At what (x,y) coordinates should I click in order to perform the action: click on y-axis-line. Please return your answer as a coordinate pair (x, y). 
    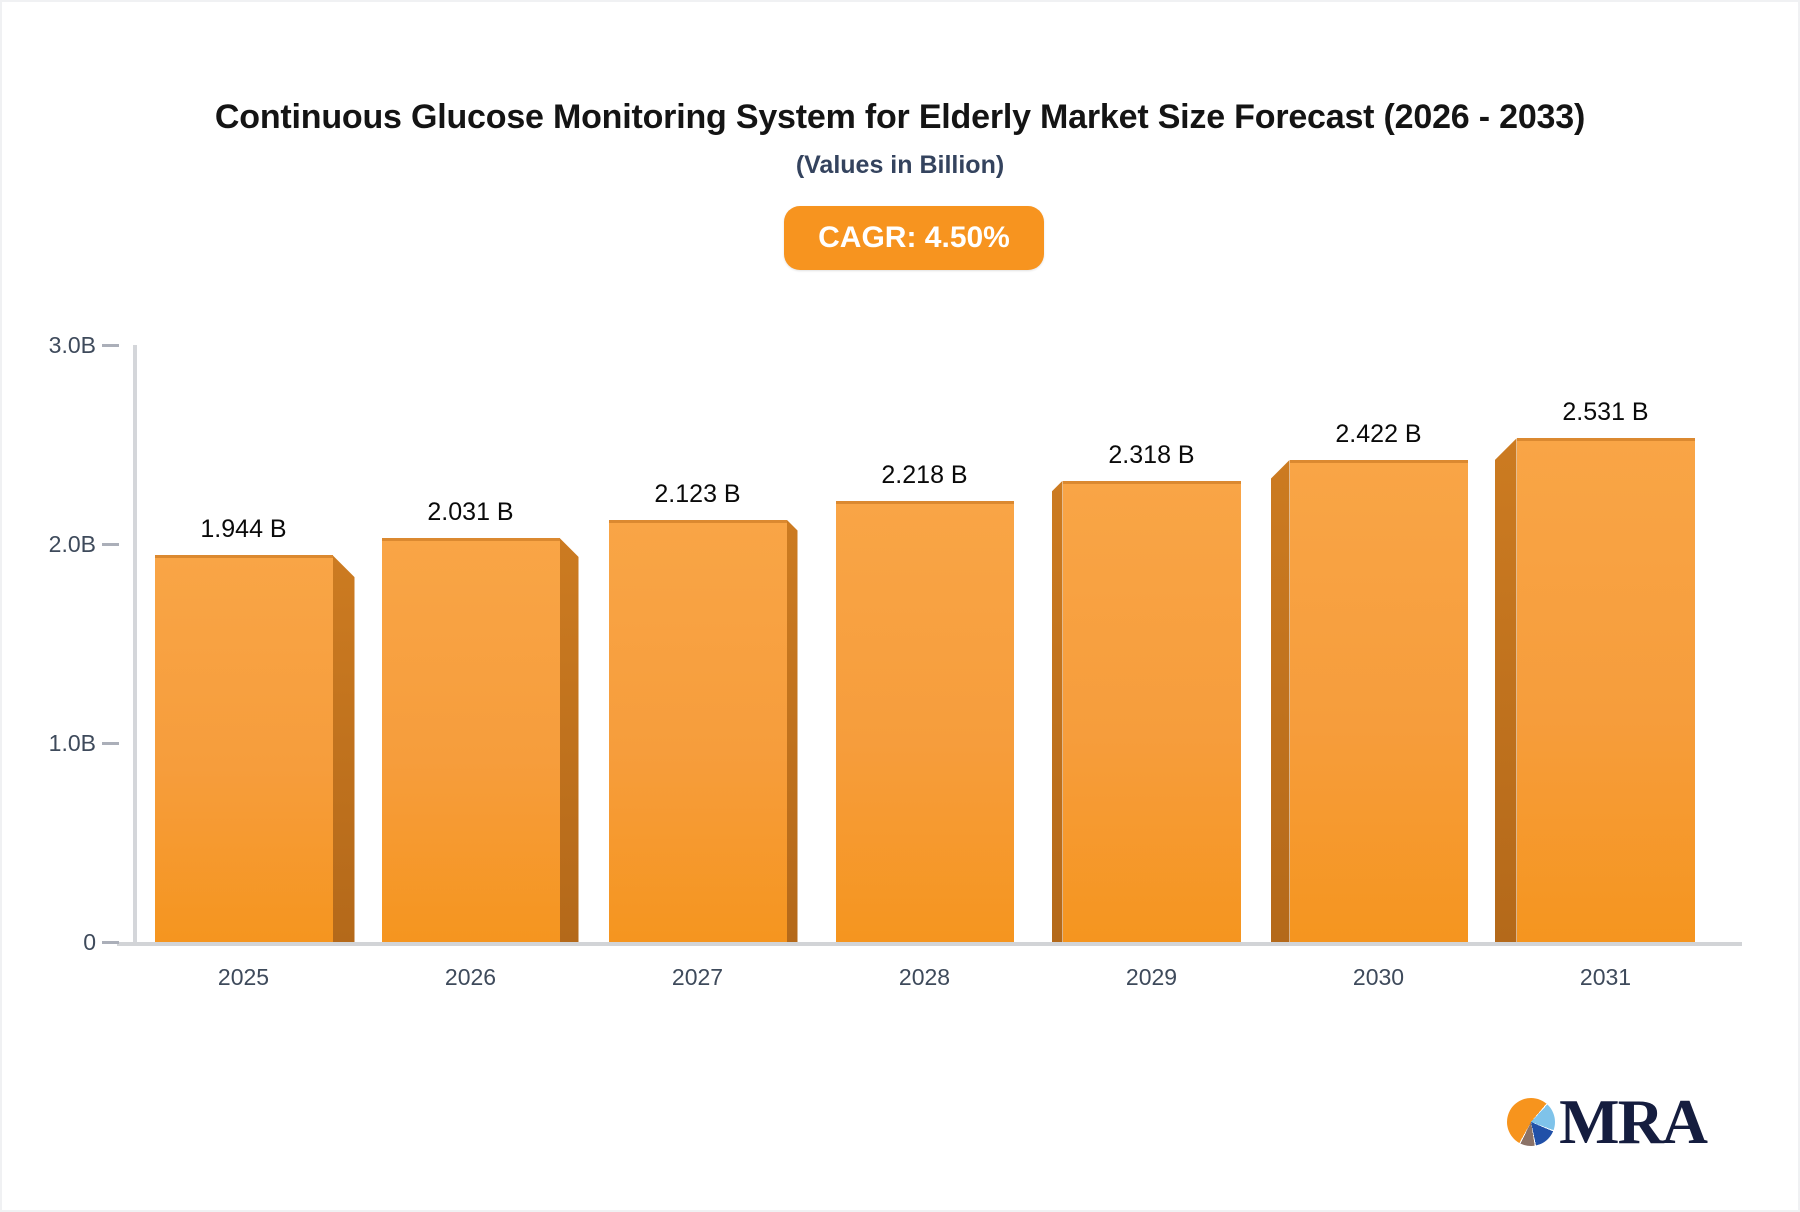
    Looking at the image, I should click on (135, 644).